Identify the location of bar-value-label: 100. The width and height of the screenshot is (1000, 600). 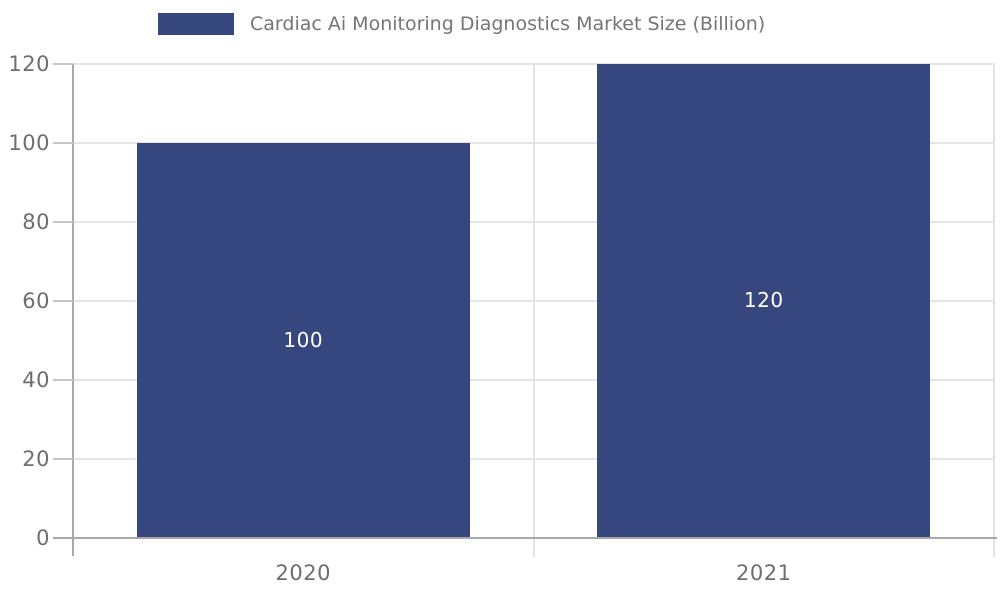
(303, 339).